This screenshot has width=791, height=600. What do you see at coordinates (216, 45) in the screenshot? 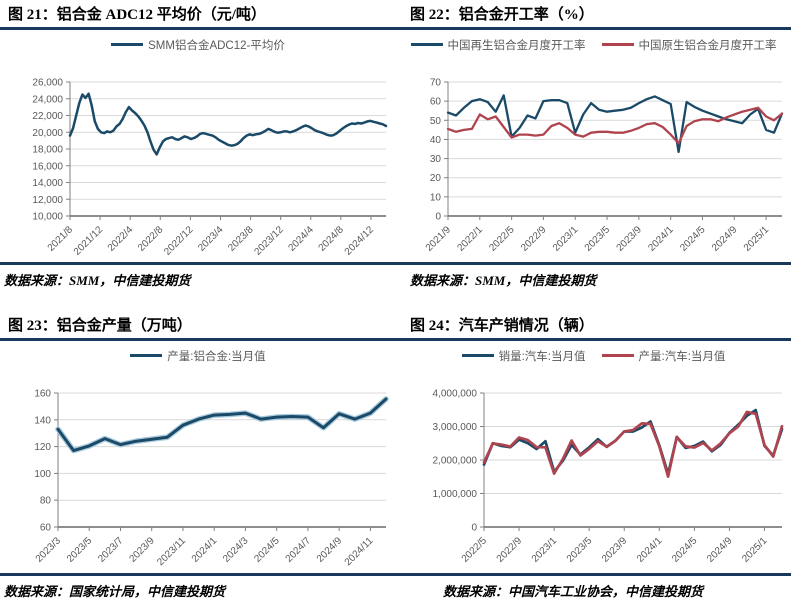
I see `legend-label: SMM铝合金ADC12-平均价` at bounding box center [216, 45].